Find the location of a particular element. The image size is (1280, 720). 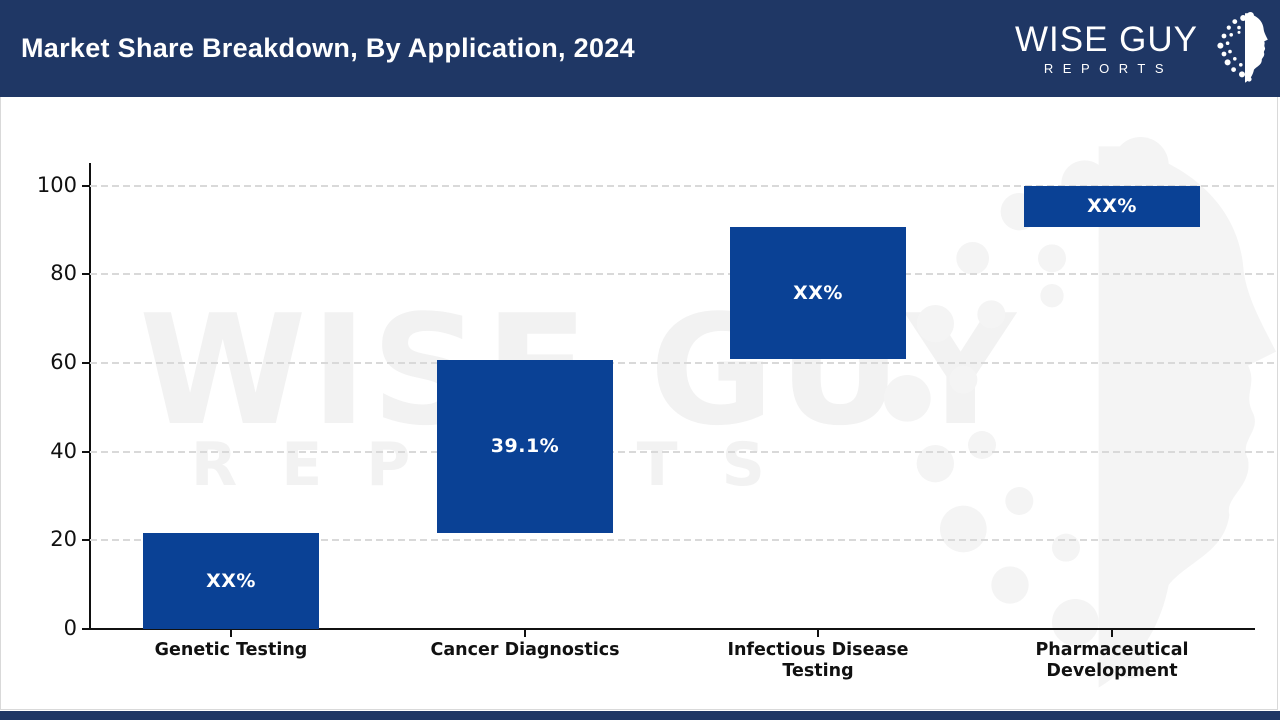

wiseguy-logo-text: WISE GUY REPORTS is located at coordinates (1106, 49).